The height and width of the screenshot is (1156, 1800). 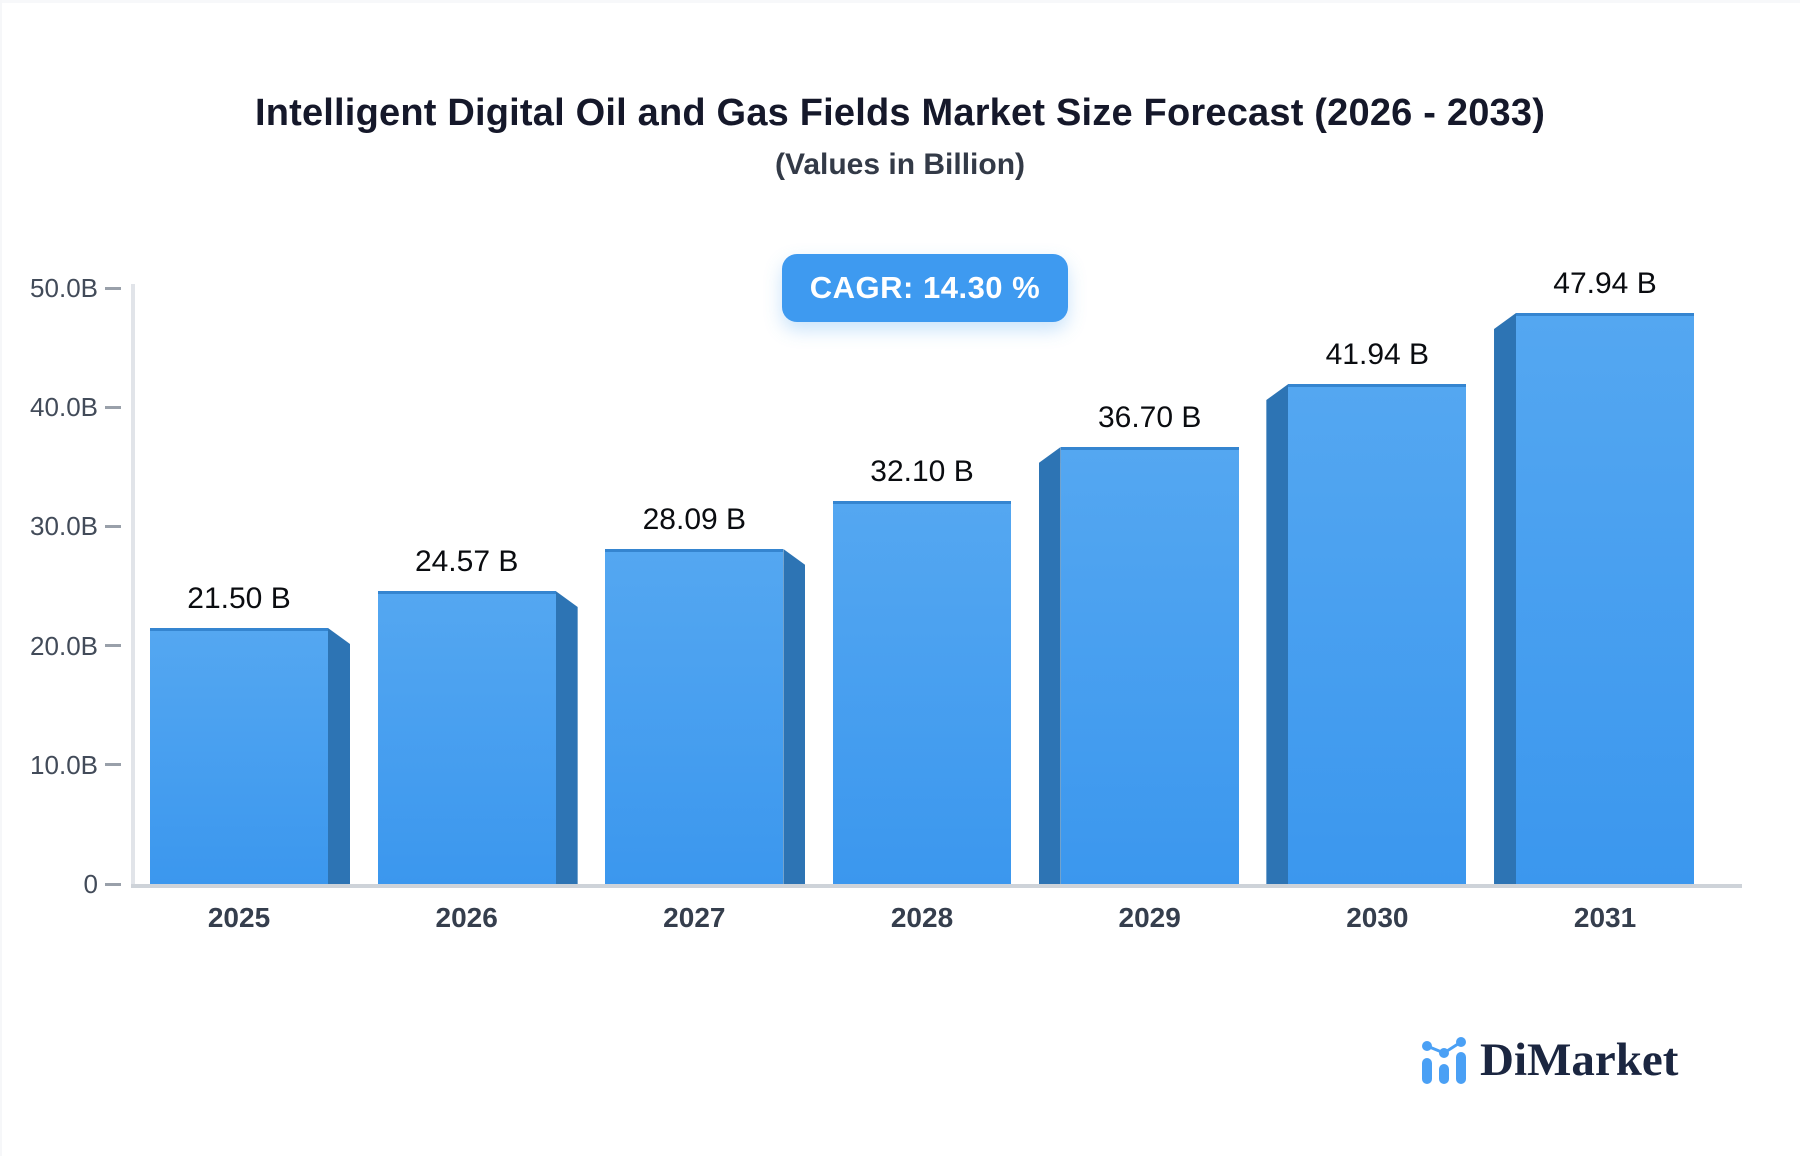 I want to click on cagr-badge-label: CAGR: 14.30 %, so click(x=925, y=287).